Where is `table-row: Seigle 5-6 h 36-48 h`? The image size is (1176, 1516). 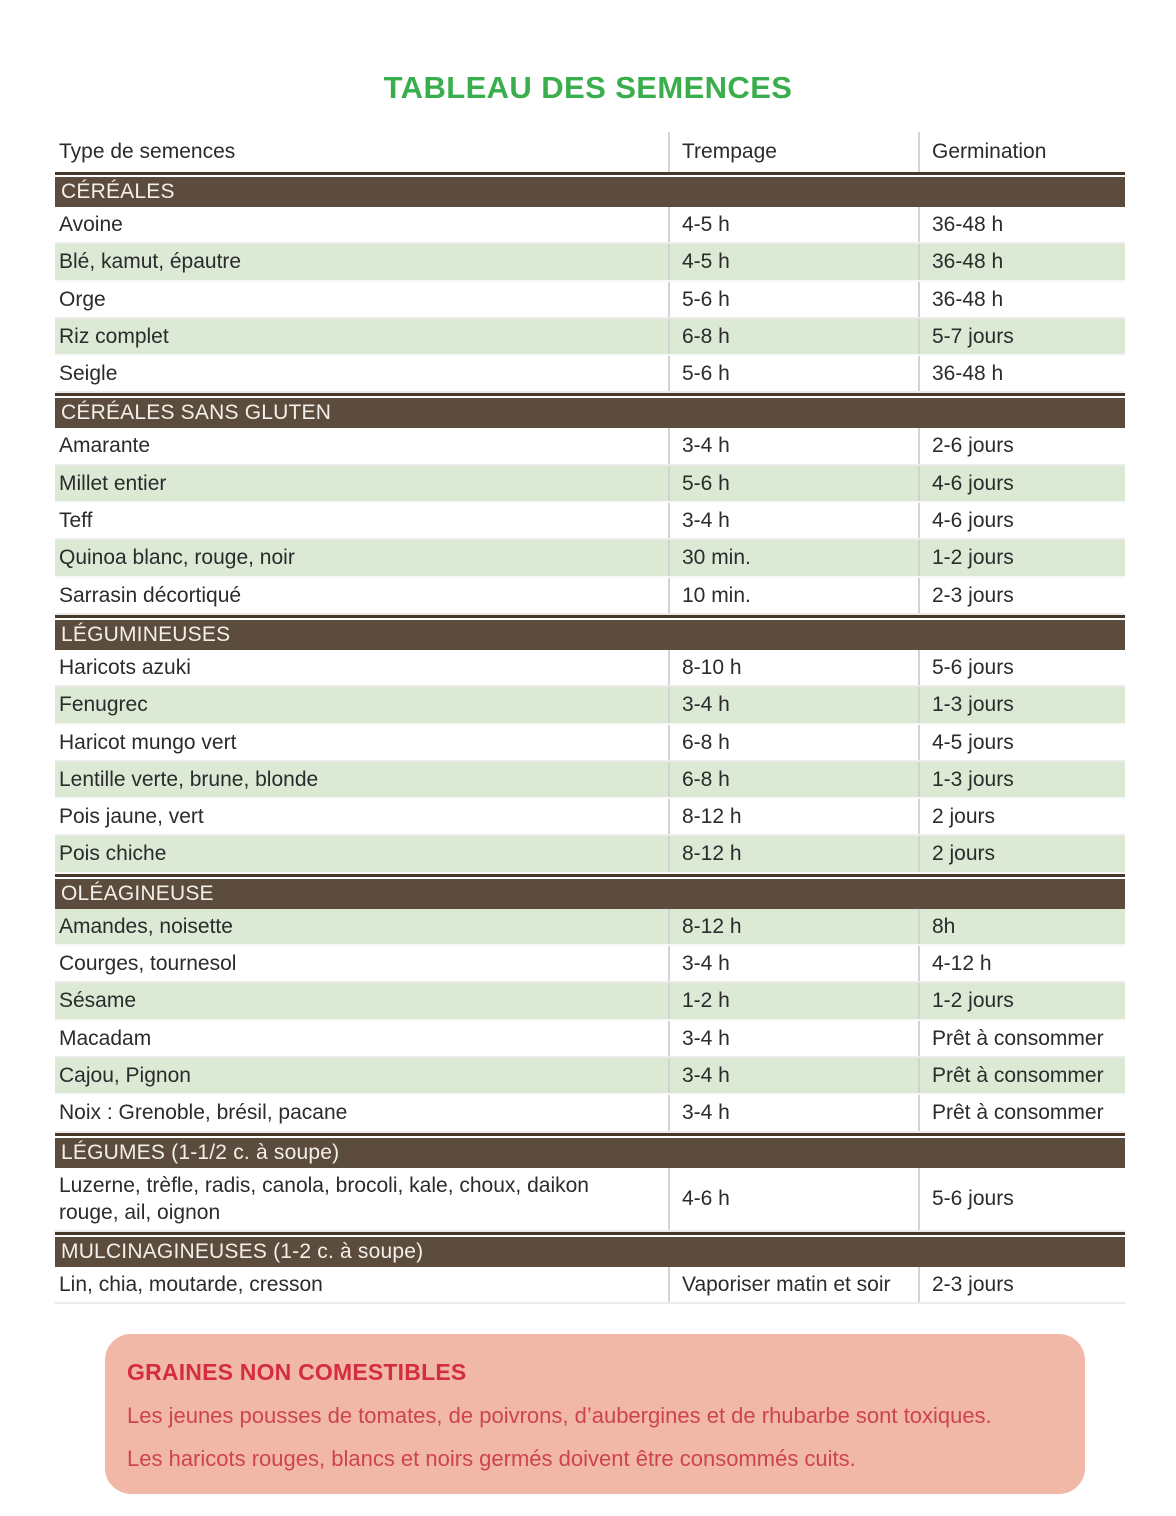
table-row: Seigle 5-6 h 36-48 h is located at coordinates (590, 375).